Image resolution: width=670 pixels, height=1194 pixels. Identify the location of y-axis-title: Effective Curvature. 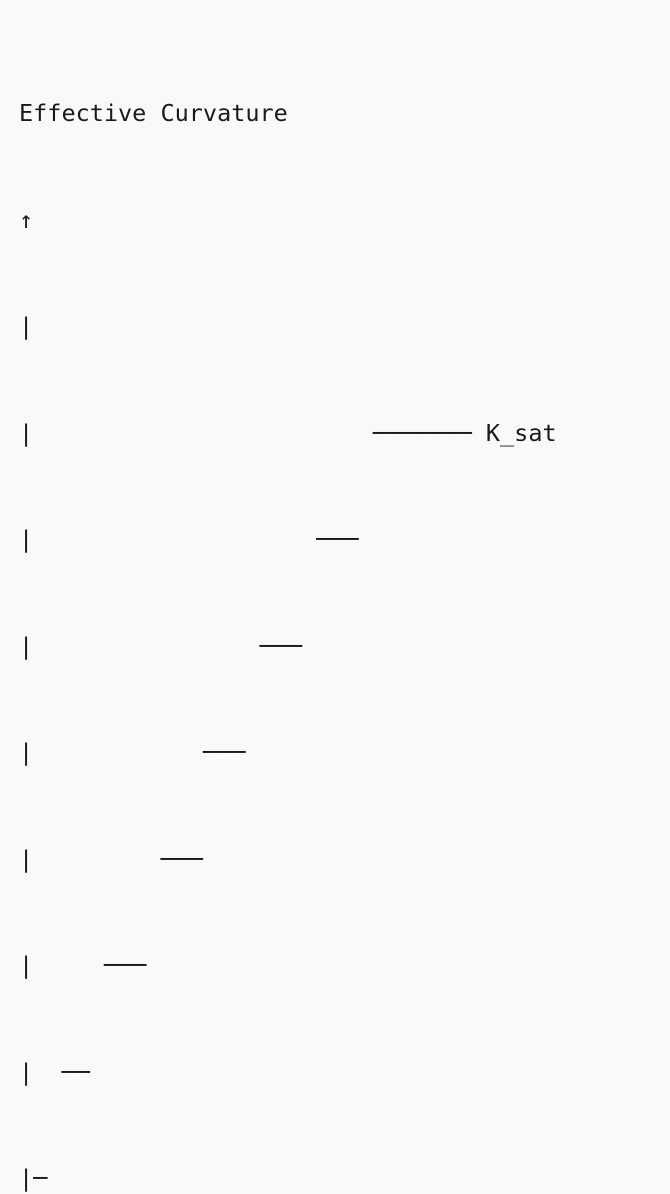
(153, 113).